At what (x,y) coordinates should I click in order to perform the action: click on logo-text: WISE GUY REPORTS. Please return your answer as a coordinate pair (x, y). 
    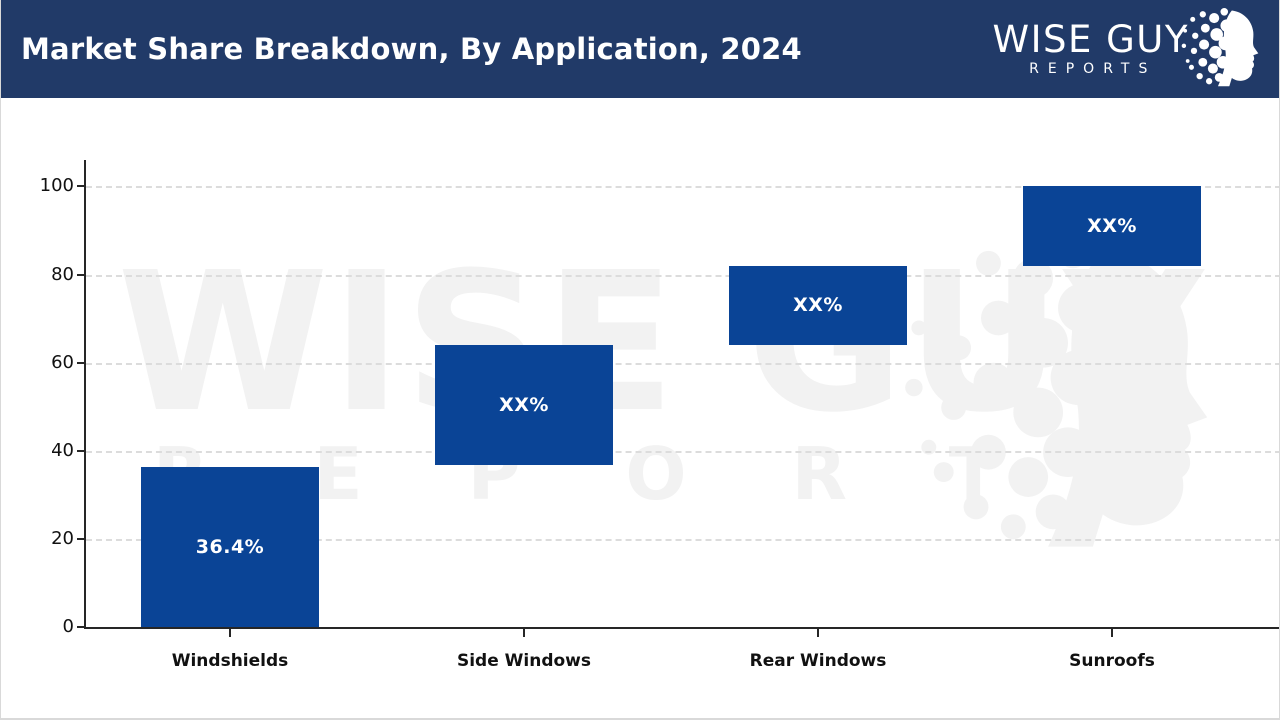
    Looking at the image, I should click on (1090, 47).